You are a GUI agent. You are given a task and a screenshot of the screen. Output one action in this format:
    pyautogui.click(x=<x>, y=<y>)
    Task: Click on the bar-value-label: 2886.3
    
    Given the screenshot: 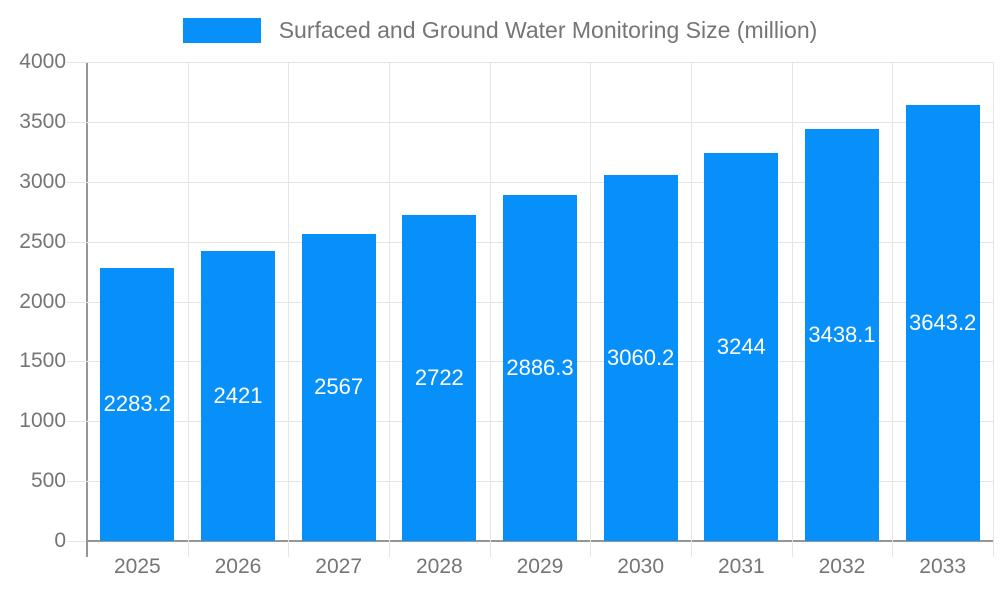 What is the action you would take?
    pyautogui.click(x=540, y=368)
    